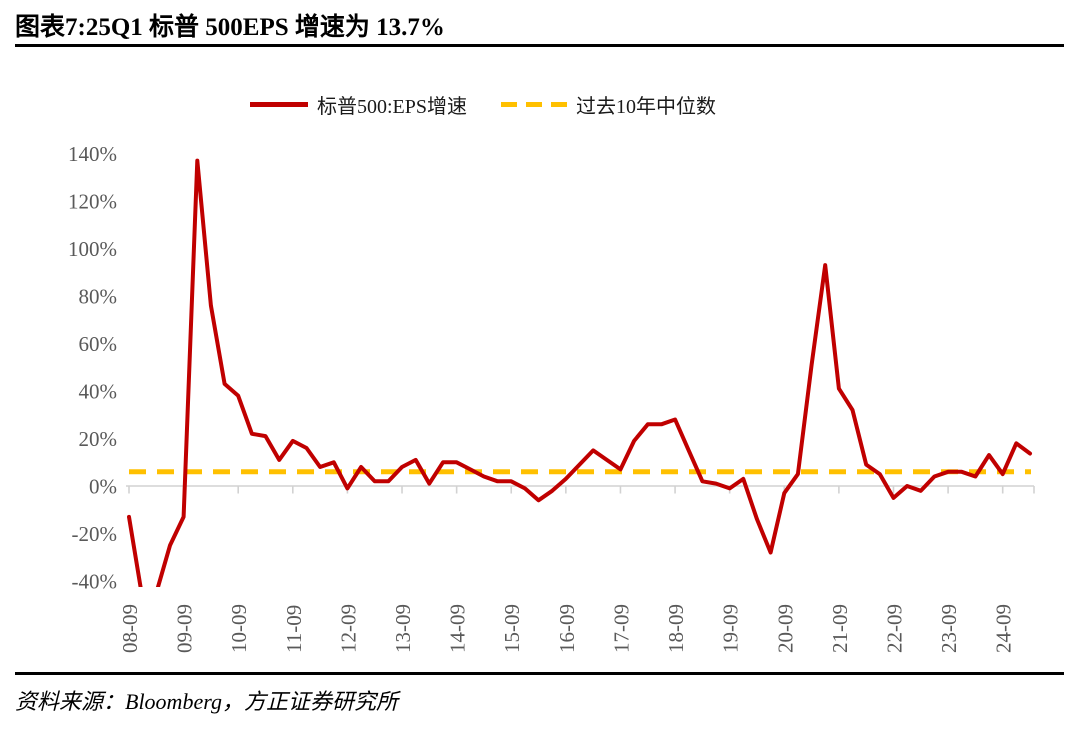 This screenshot has height=732, width=1080. Describe the element at coordinates (130, 628) in the screenshot. I see `x-axis-label: 08-09` at that location.